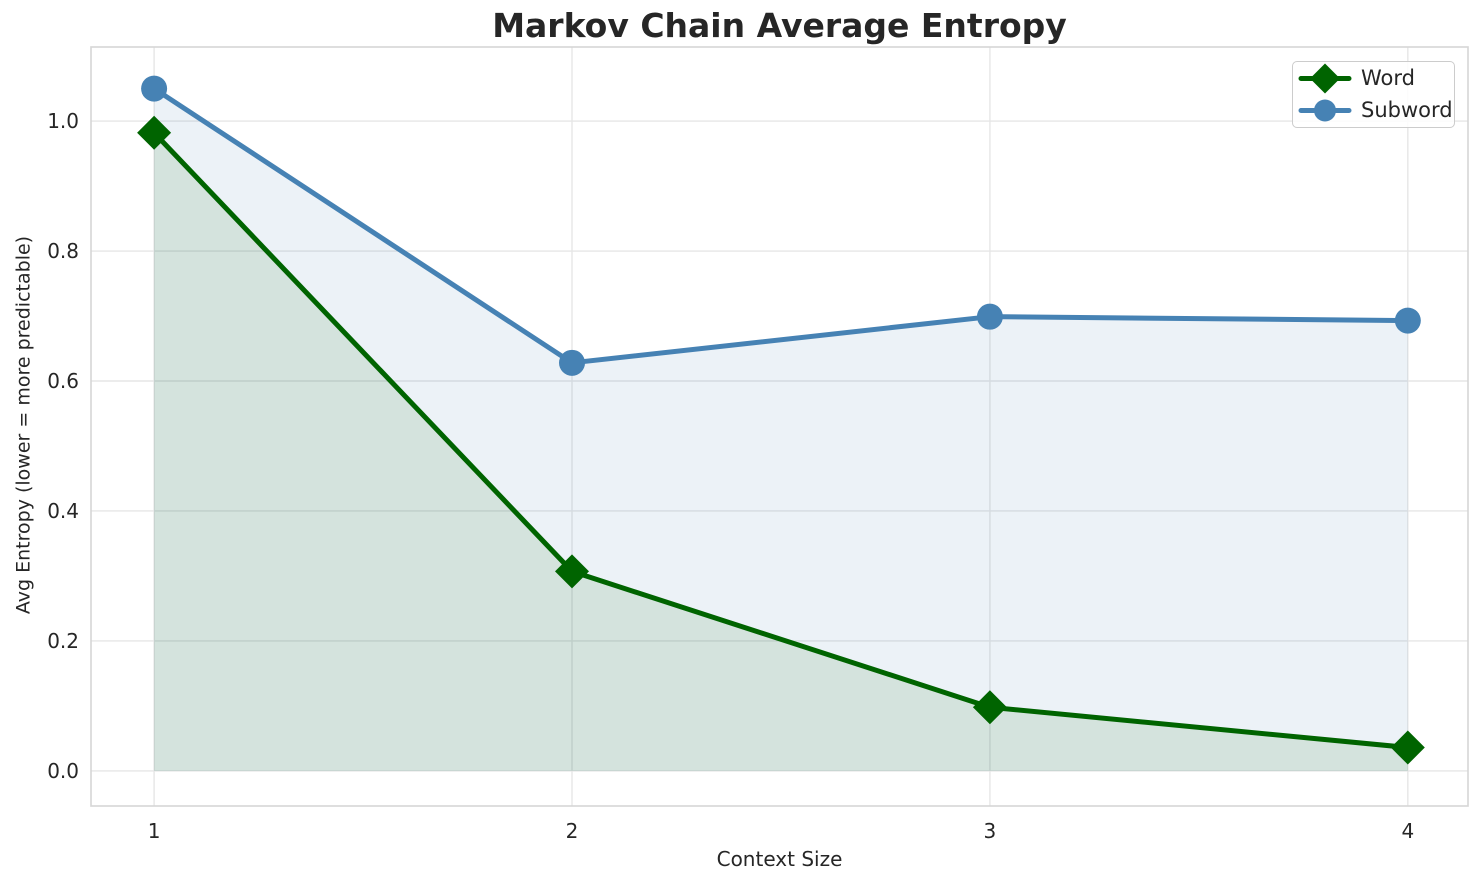  What do you see at coordinates (63, 771) in the screenshot?
I see `y-tick-label: 0.0` at bounding box center [63, 771].